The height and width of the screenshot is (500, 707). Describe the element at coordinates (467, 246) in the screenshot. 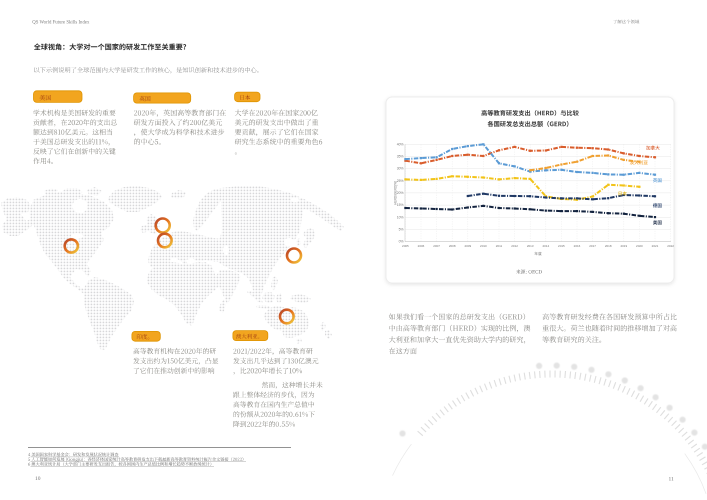

I see `svg-text: 2009` at that location.